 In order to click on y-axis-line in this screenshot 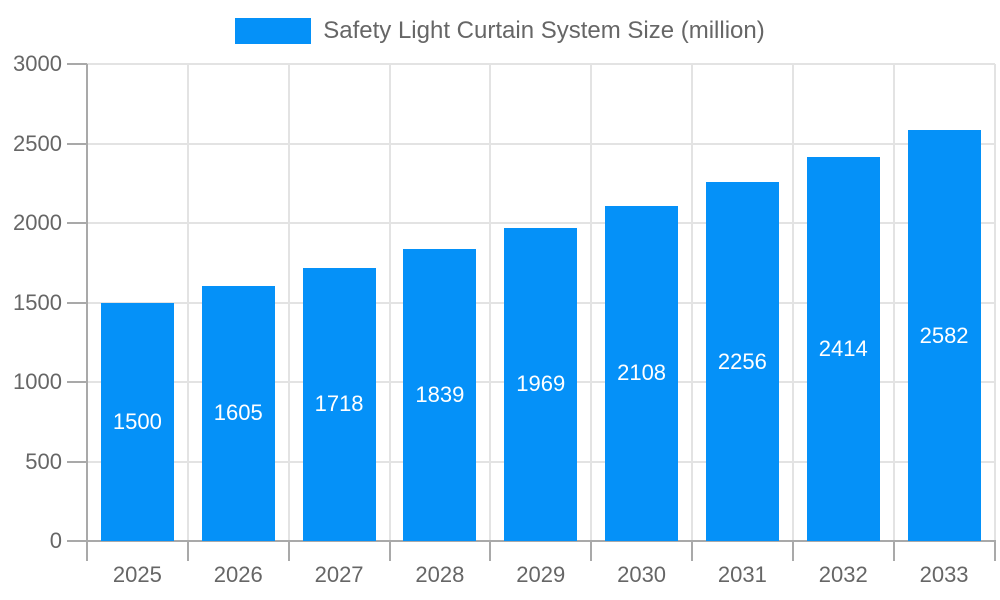, I will do `click(87, 302)`.